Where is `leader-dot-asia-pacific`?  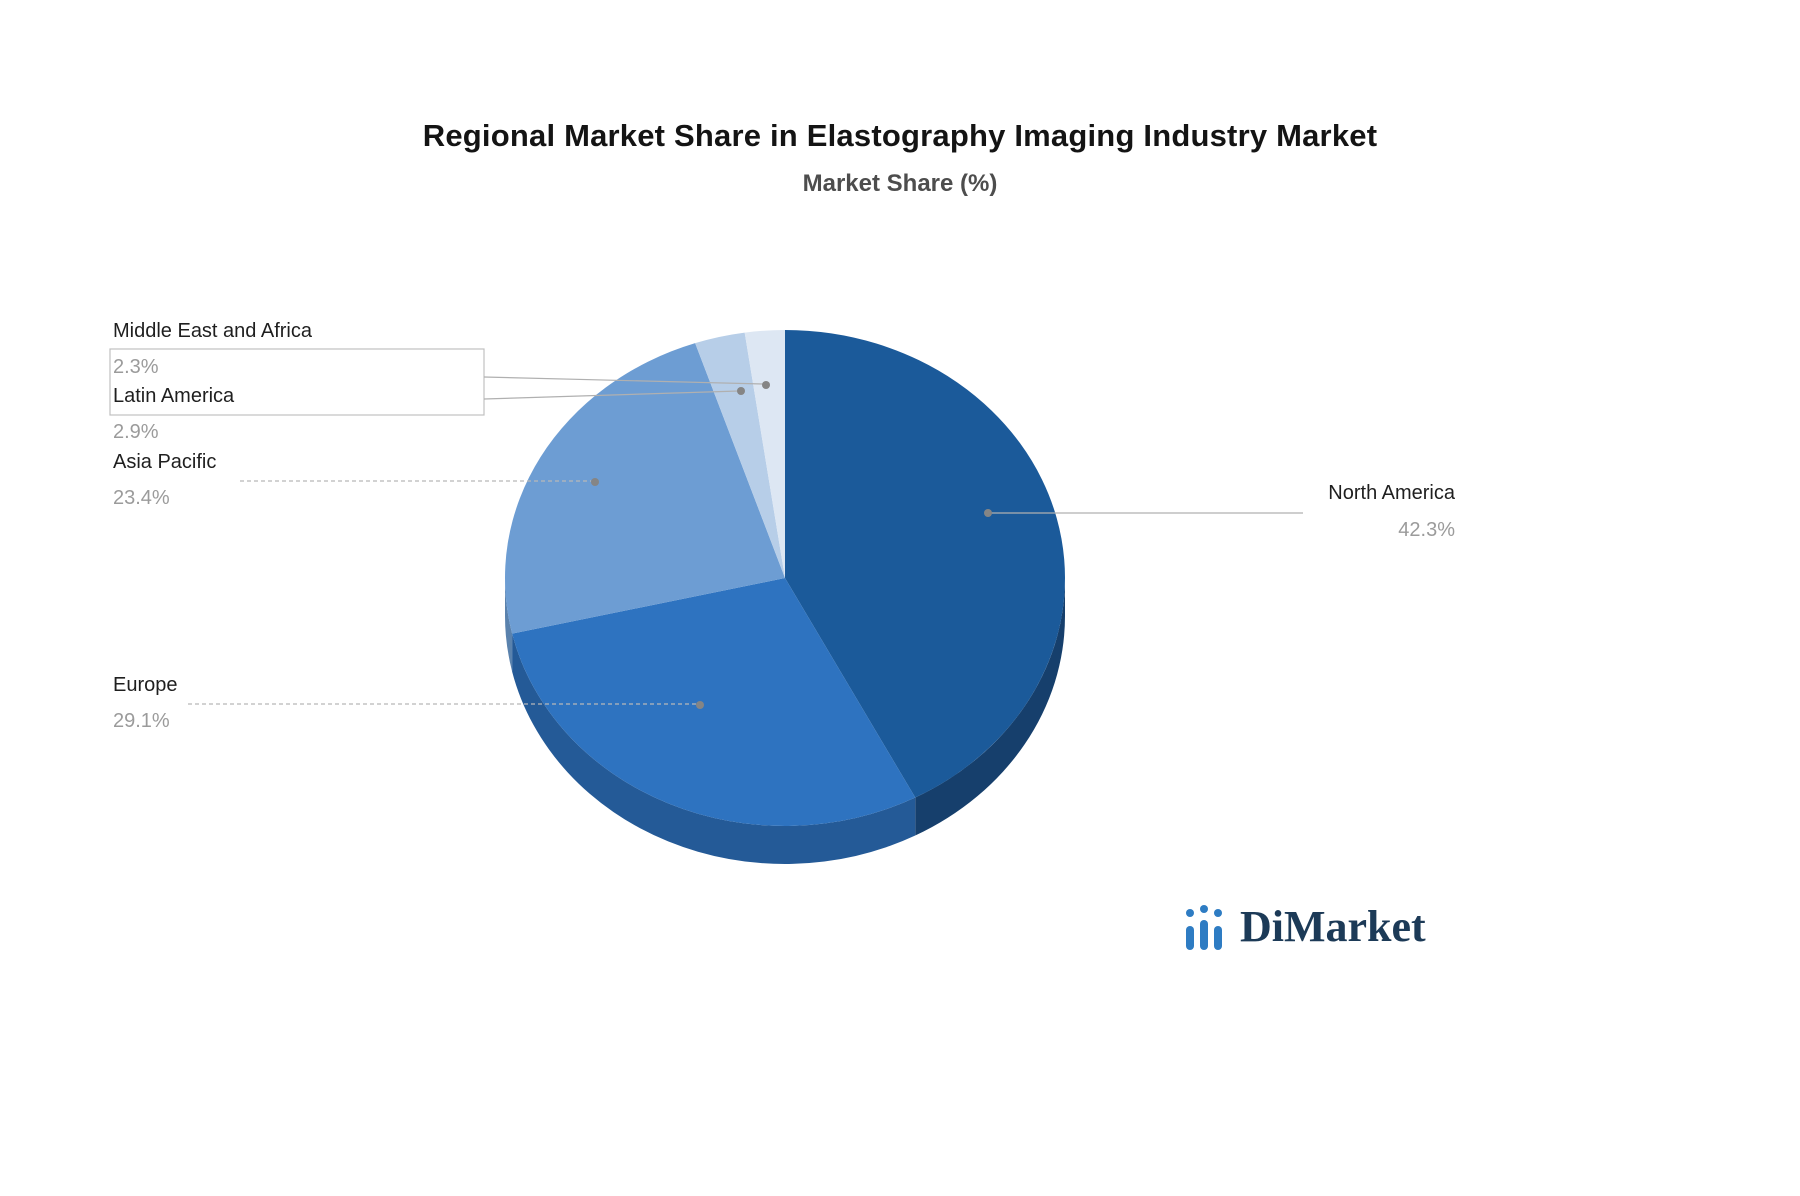 leader-dot-asia-pacific is located at coordinates (595, 482).